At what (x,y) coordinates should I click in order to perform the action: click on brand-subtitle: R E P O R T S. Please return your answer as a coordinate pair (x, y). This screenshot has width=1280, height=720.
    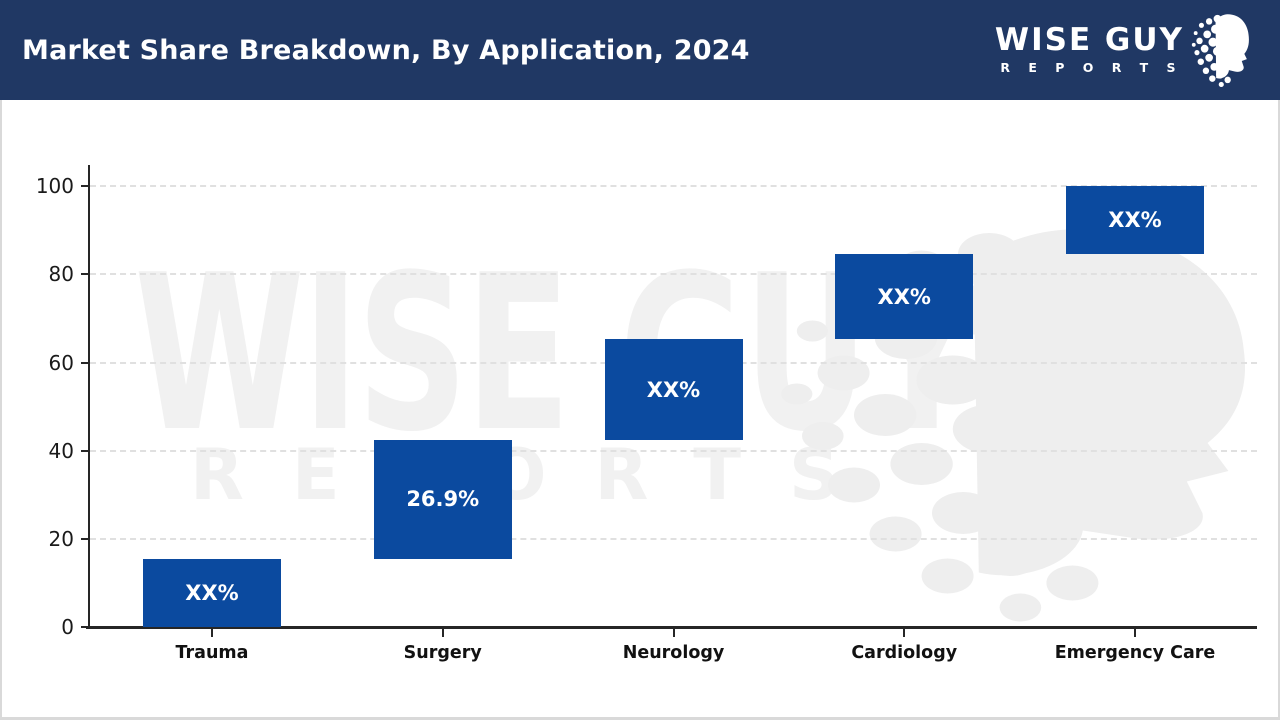
    Looking at the image, I should click on (1091, 67).